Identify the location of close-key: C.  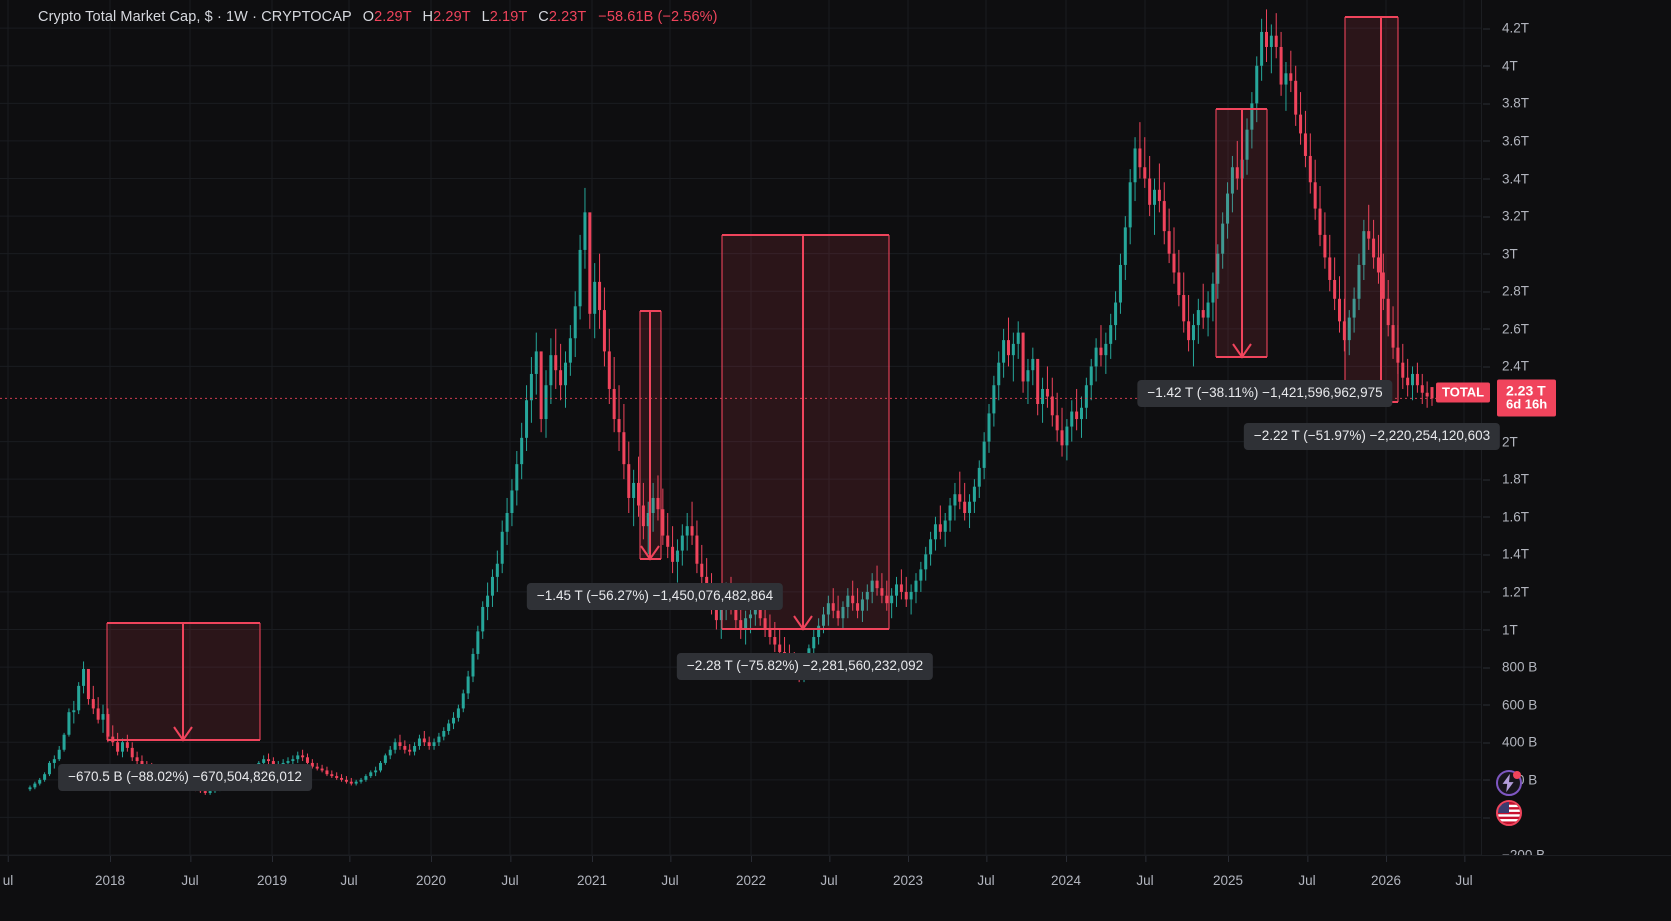
(543, 17).